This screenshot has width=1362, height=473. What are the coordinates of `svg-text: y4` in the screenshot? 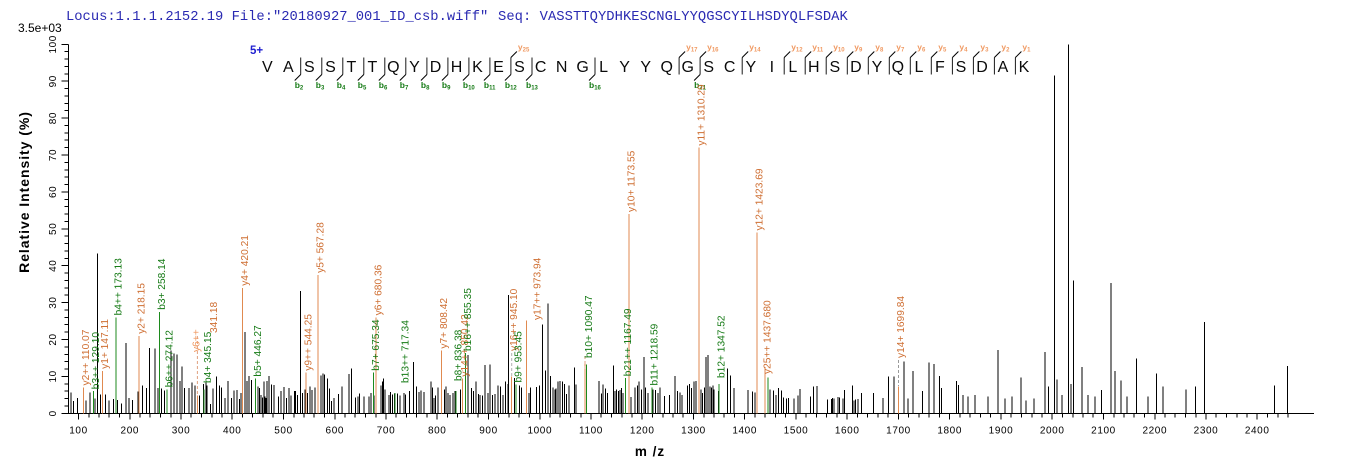 It's located at (963, 48).